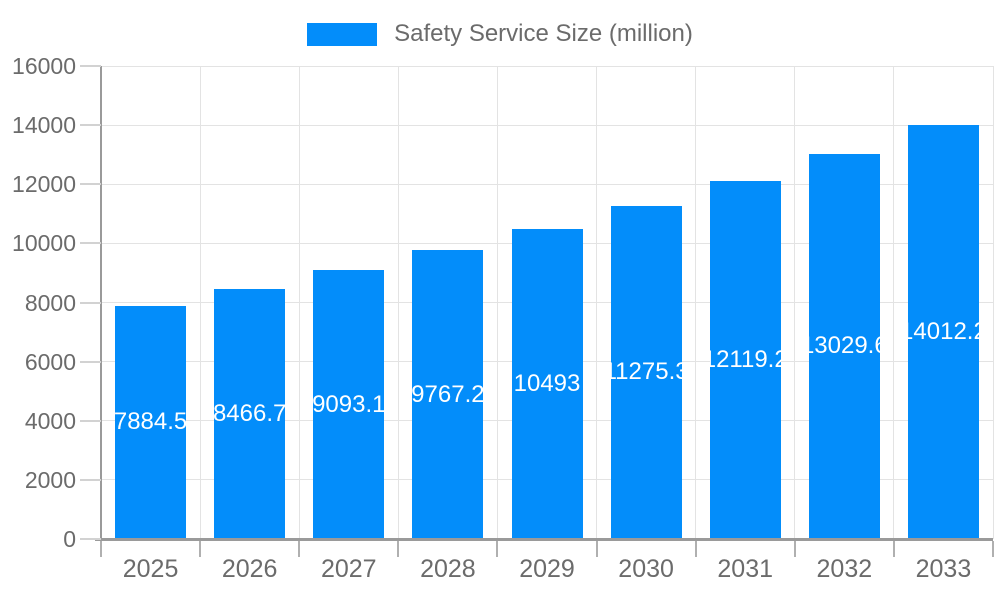 This screenshot has height=600, width=1000. What do you see at coordinates (150, 569) in the screenshot?
I see `x-tick-label: 2025` at bounding box center [150, 569].